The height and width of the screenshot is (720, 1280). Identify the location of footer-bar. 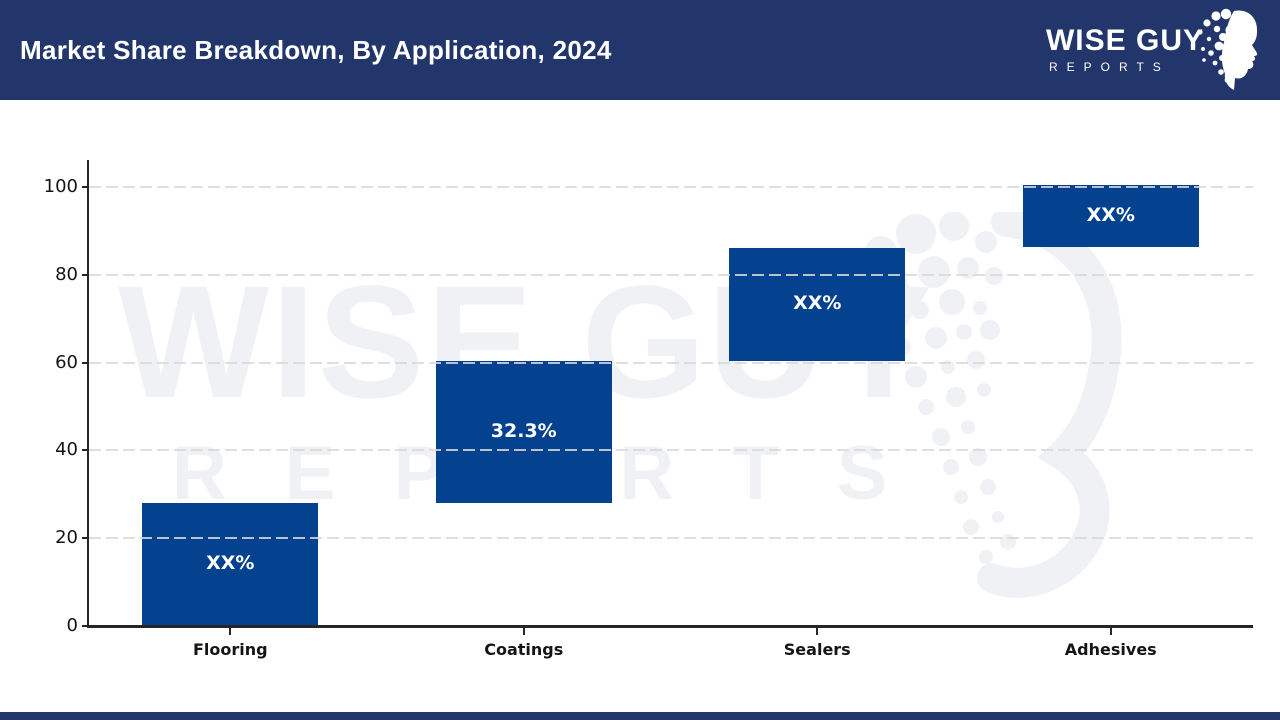
(640, 716).